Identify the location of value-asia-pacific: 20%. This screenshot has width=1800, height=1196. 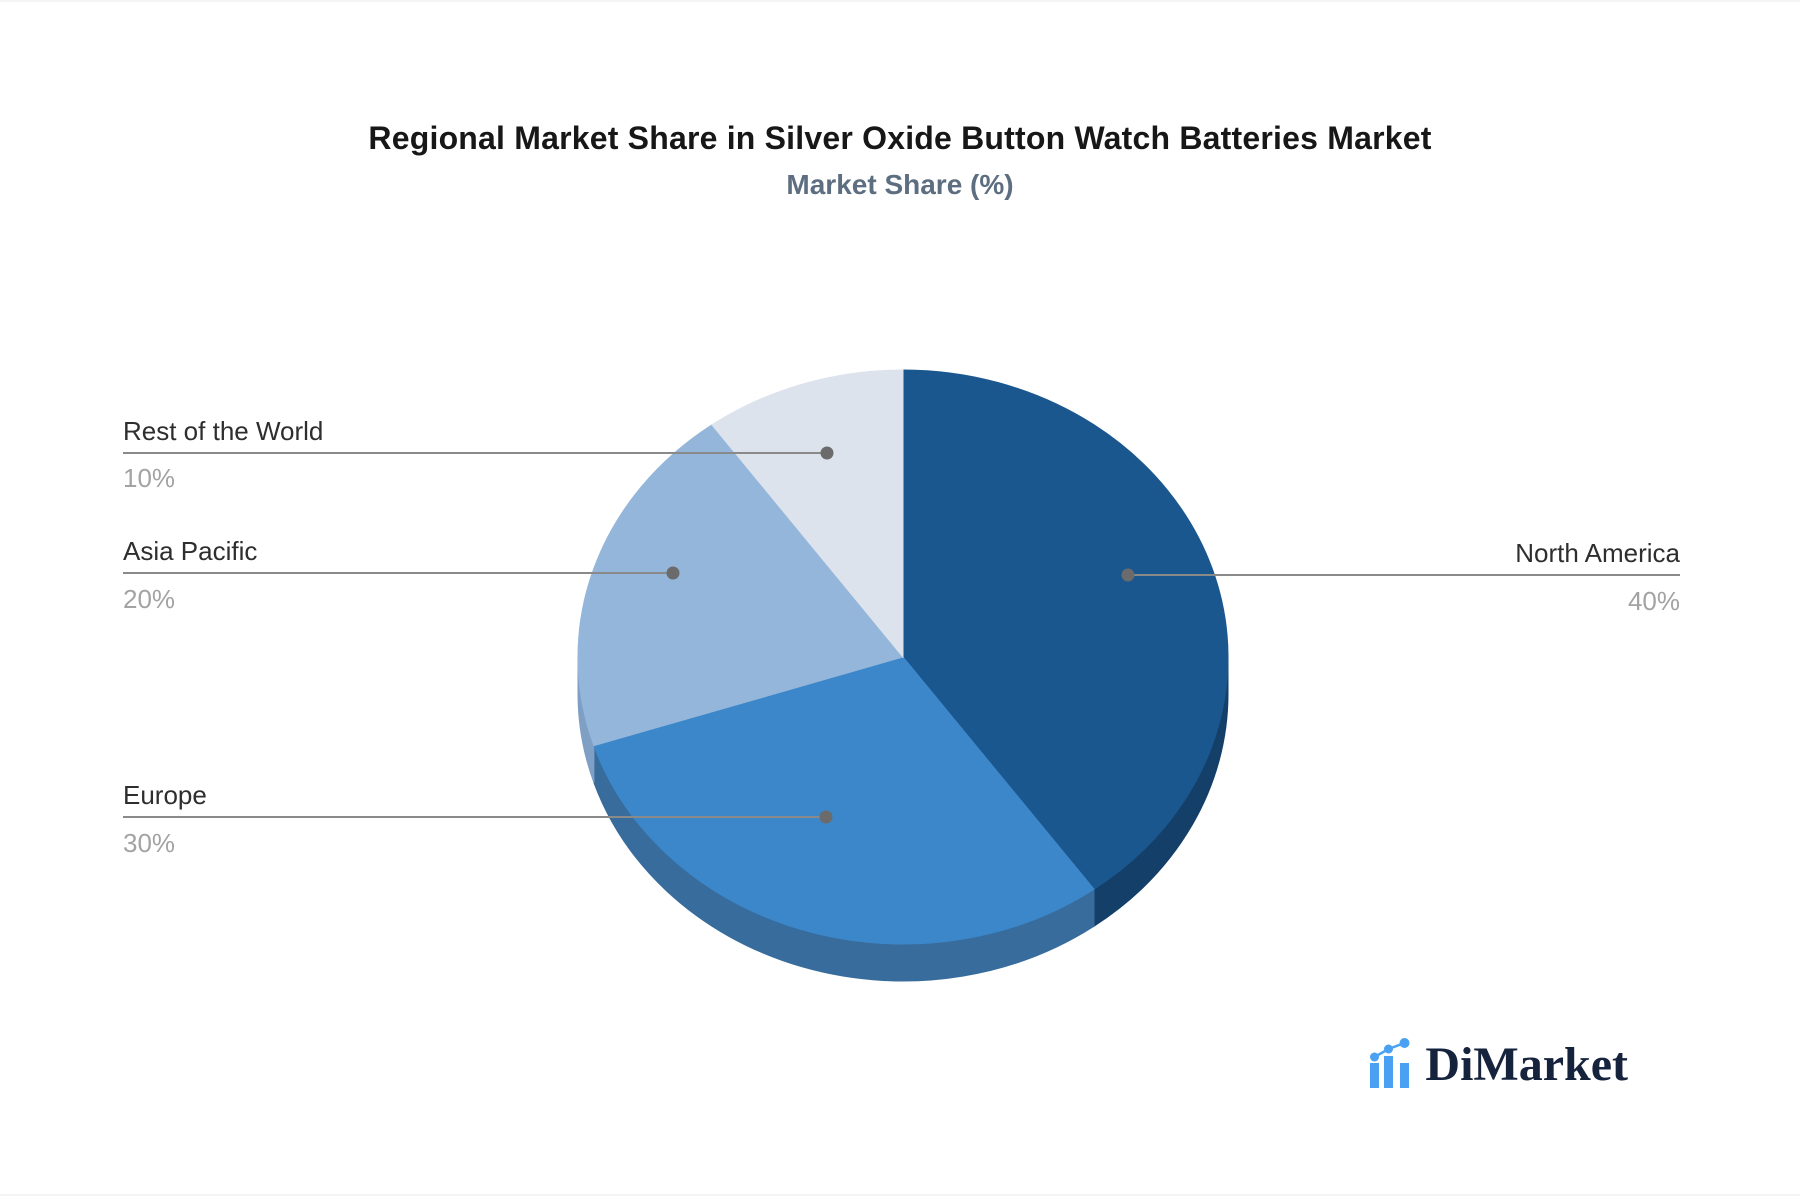
(149, 599).